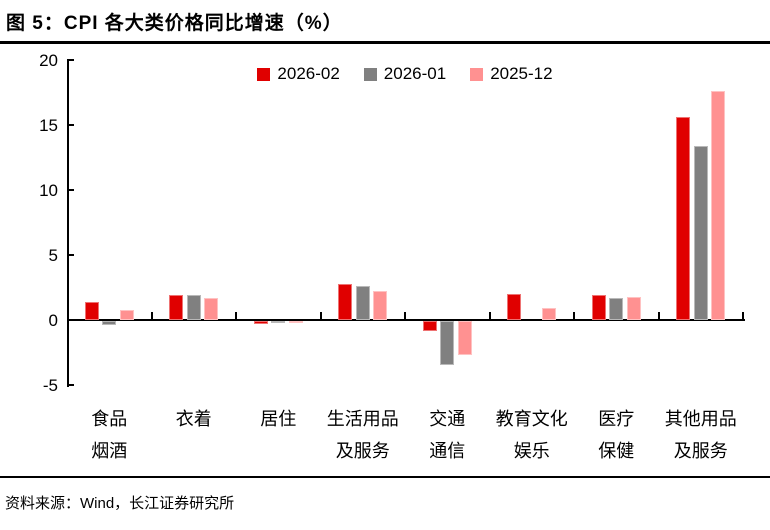  I want to click on category-label: 医疗 保健, so click(616, 435).